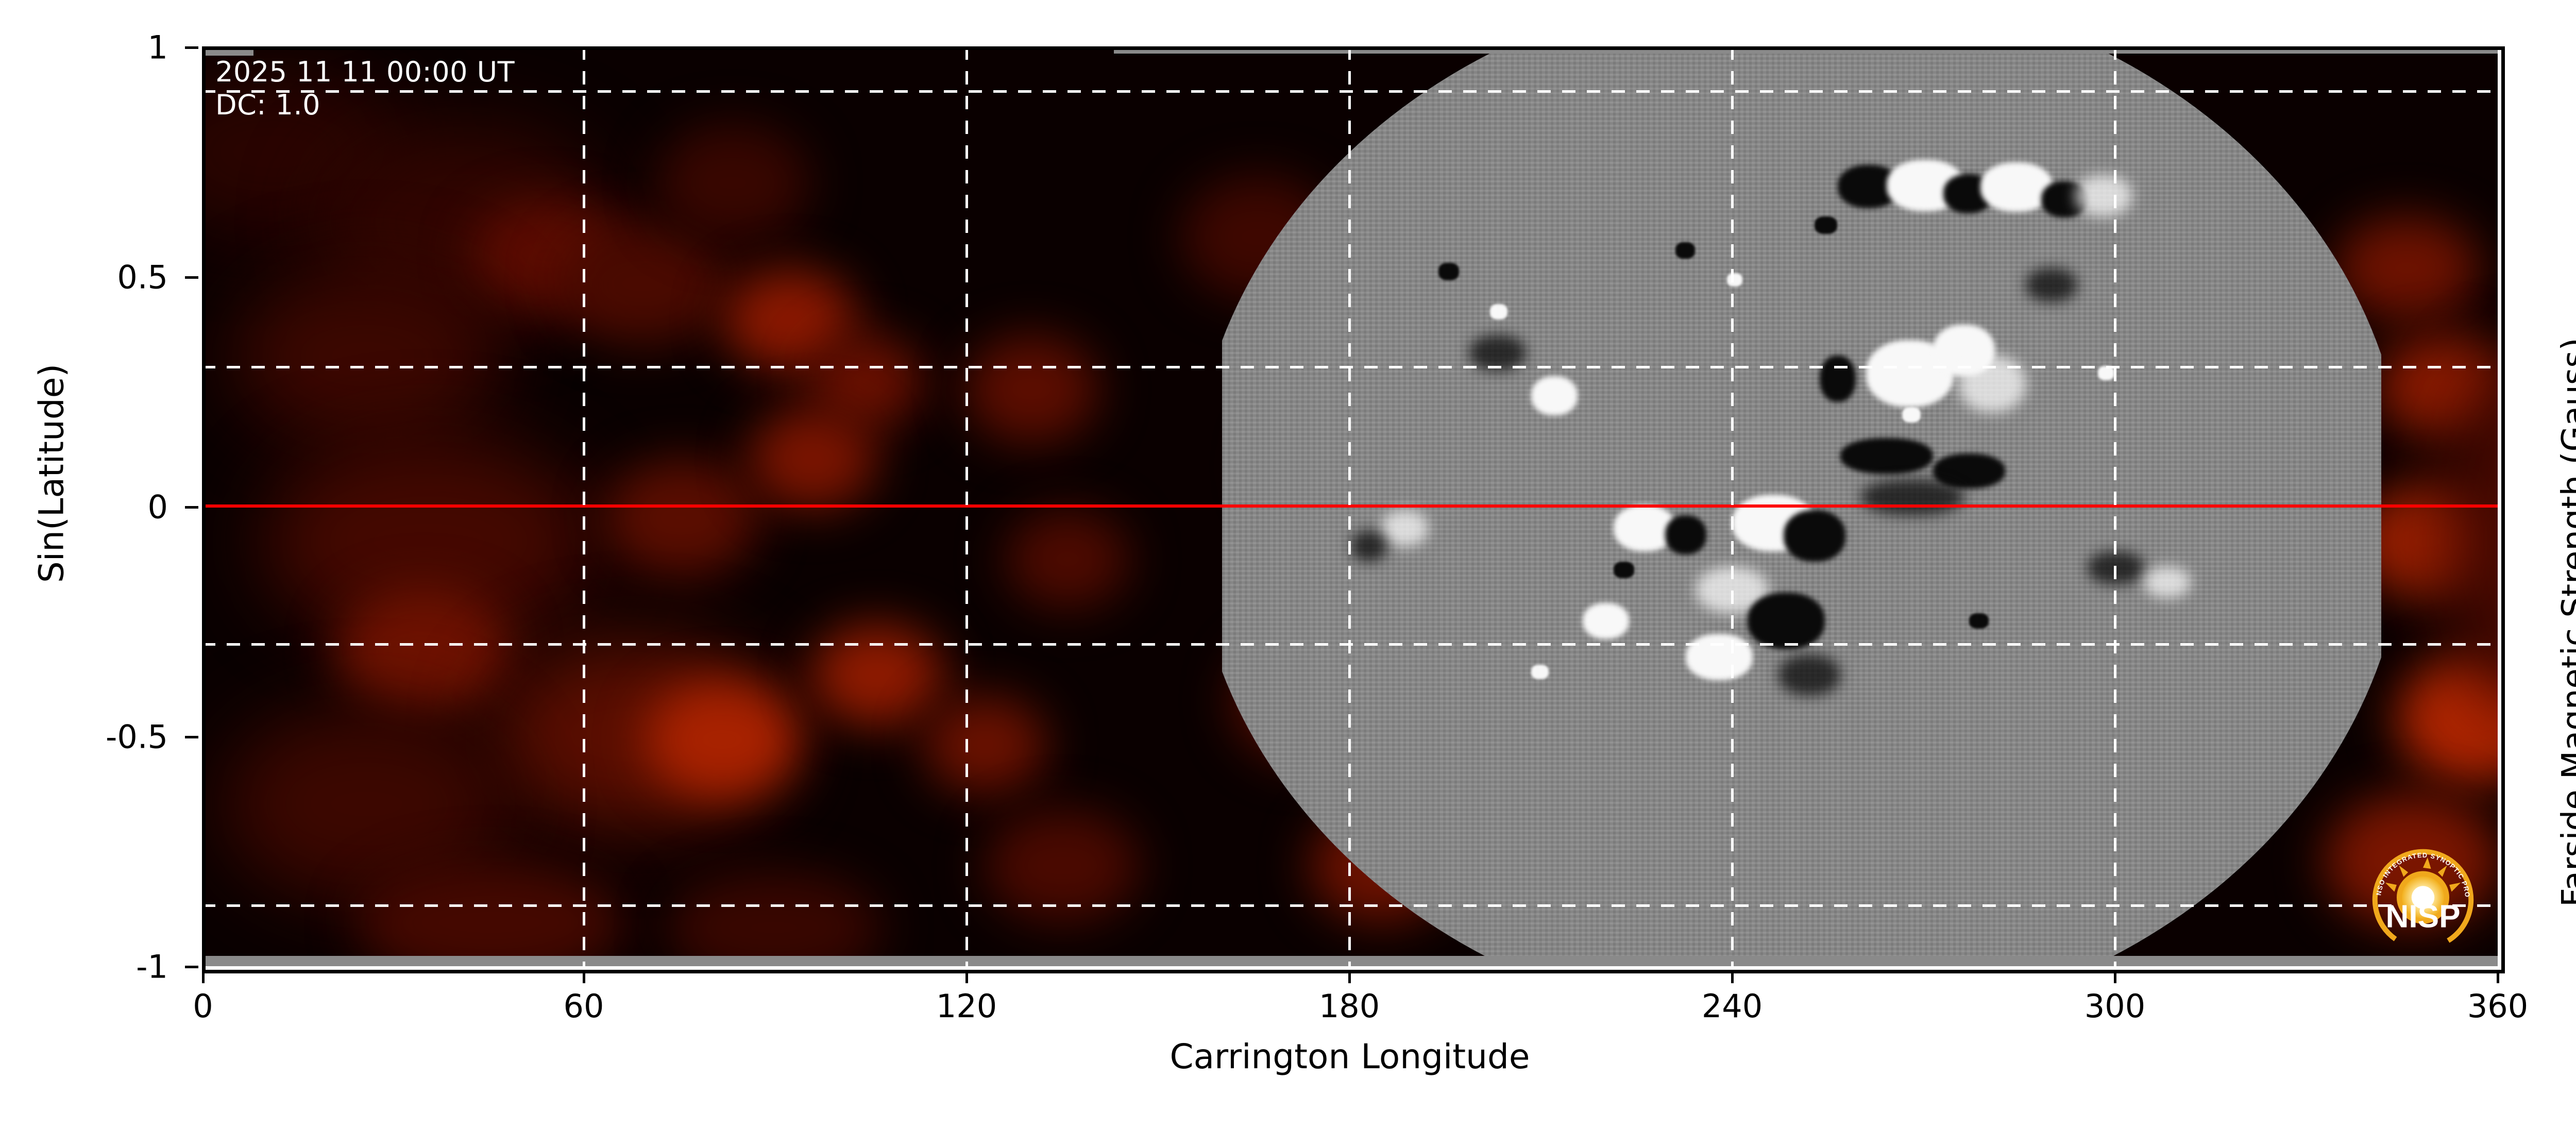  I want to click on logo-acronym: NISP, so click(2423, 917).